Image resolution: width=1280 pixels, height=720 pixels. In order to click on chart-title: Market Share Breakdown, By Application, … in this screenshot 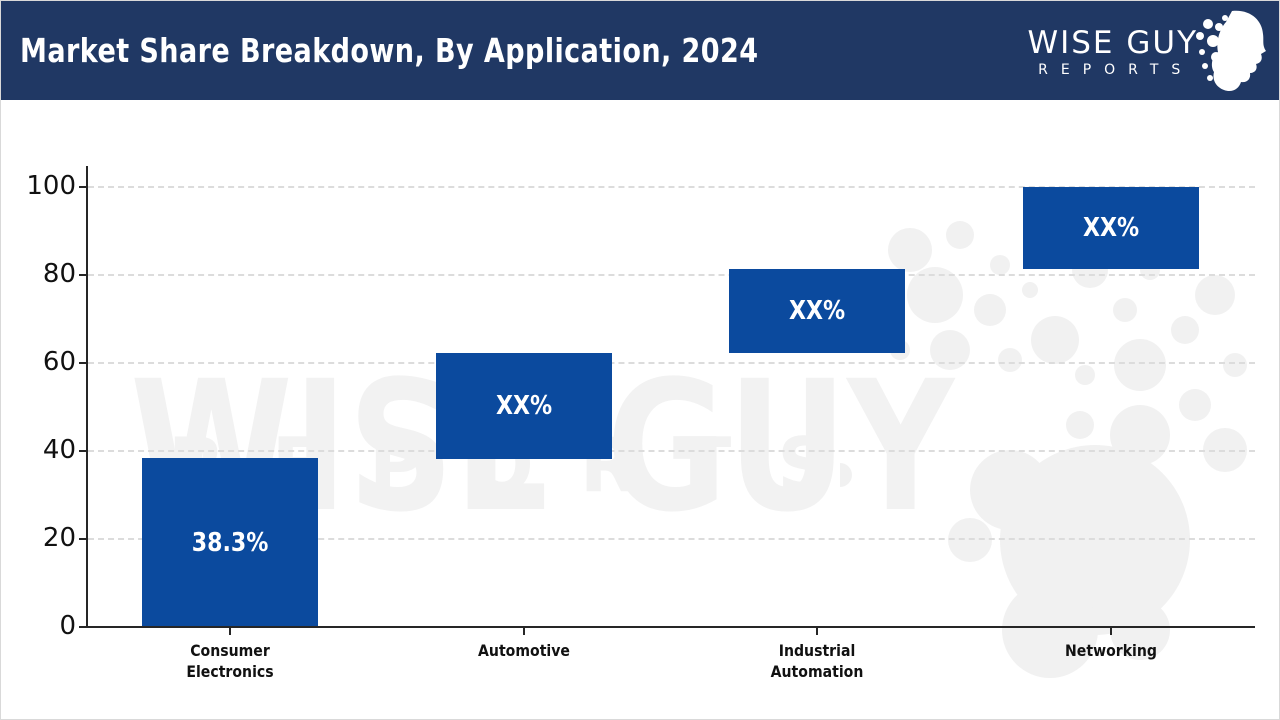, I will do `click(389, 50)`.